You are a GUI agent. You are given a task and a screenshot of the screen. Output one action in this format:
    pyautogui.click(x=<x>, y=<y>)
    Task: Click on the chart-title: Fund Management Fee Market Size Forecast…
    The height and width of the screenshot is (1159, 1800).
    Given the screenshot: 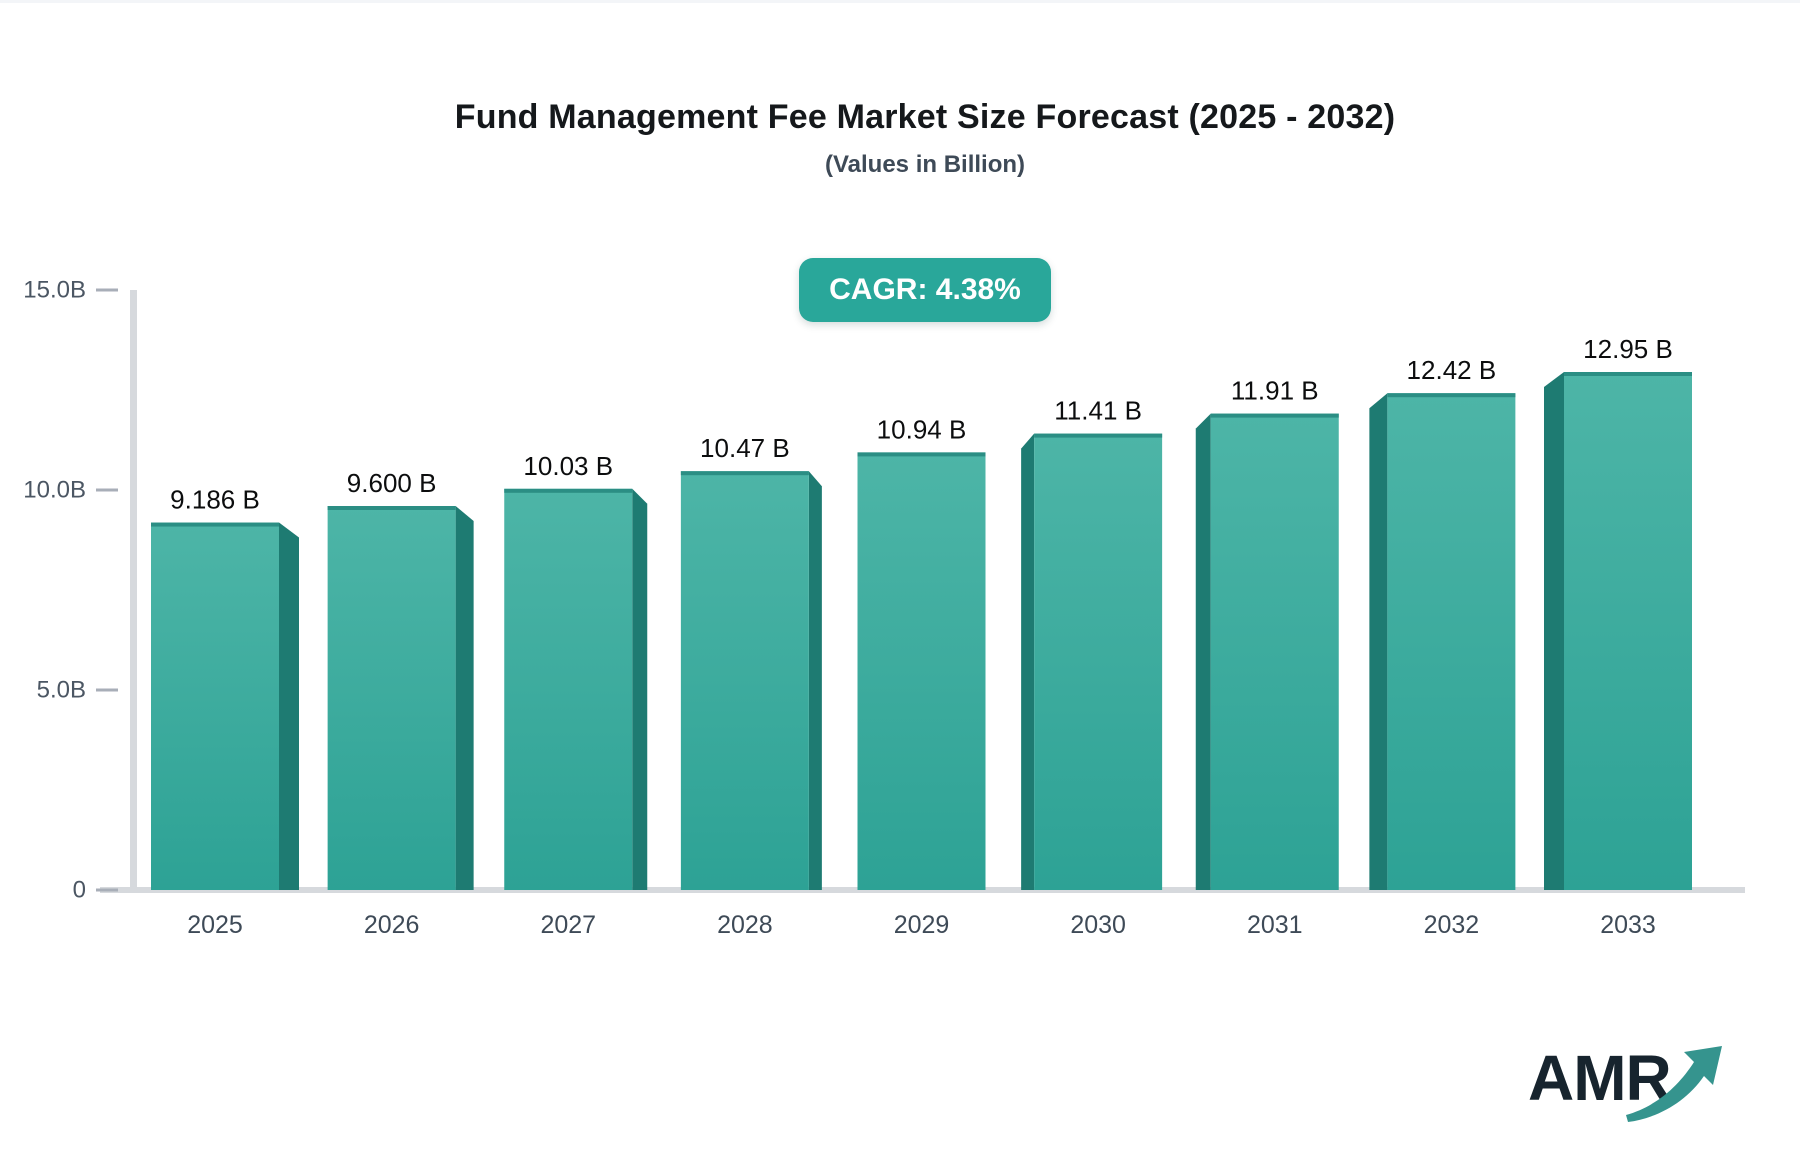 What is the action you would take?
    pyautogui.click(x=925, y=117)
    